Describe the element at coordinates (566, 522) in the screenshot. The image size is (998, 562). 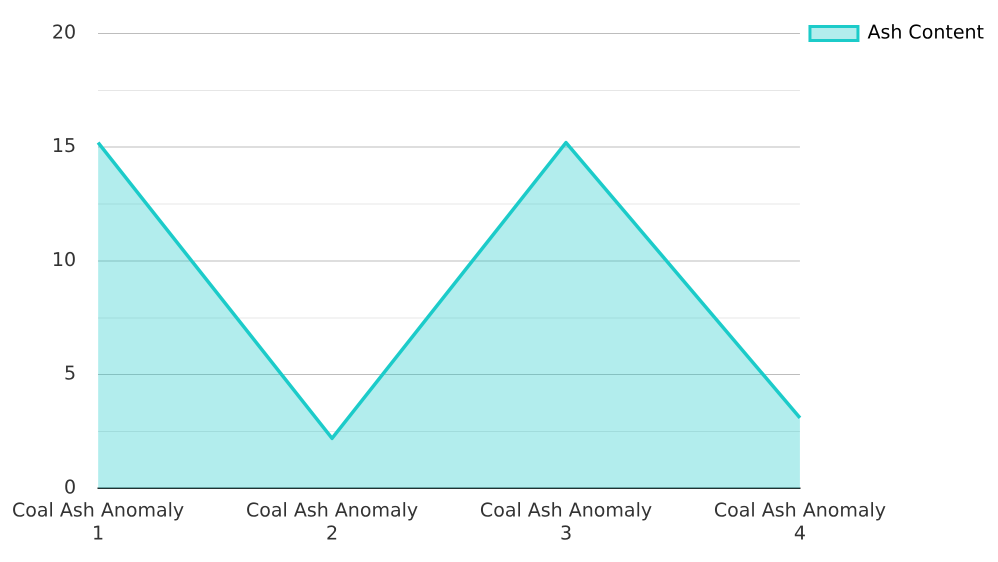
I see `x-tick-label: Coal Ash Anomaly 3` at that location.